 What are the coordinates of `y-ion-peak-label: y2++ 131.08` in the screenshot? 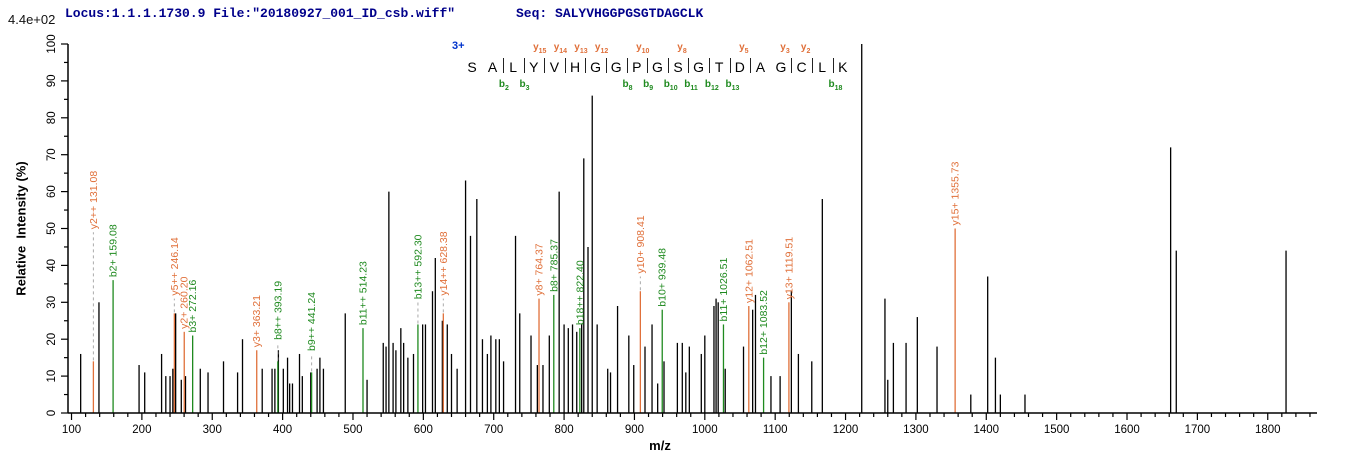 It's located at (94, 200).